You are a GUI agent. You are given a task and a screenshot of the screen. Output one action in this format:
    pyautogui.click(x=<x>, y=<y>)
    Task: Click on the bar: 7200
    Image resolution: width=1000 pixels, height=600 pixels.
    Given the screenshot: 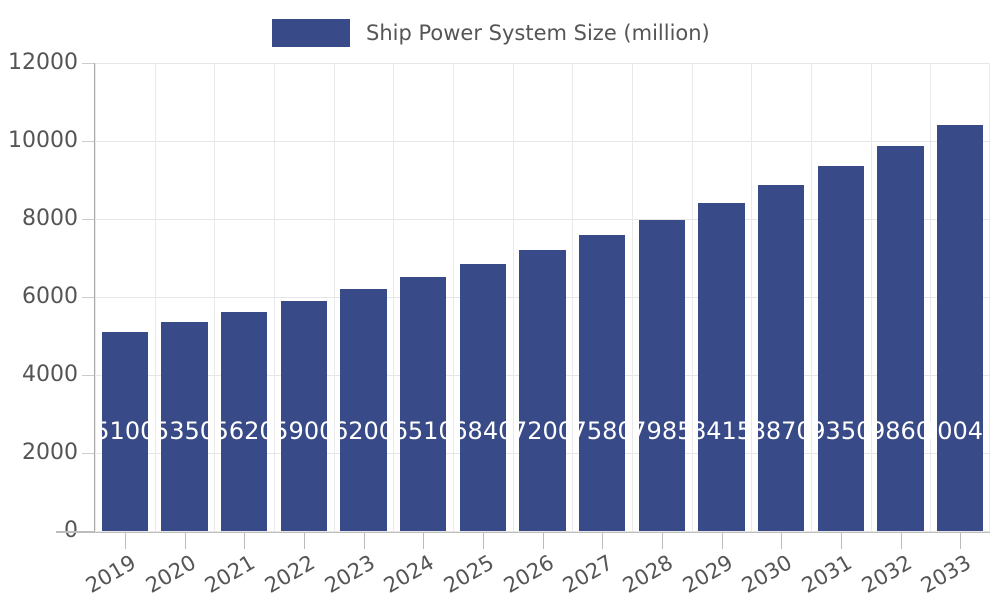 What is the action you would take?
    pyautogui.click(x=542, y=390)
    